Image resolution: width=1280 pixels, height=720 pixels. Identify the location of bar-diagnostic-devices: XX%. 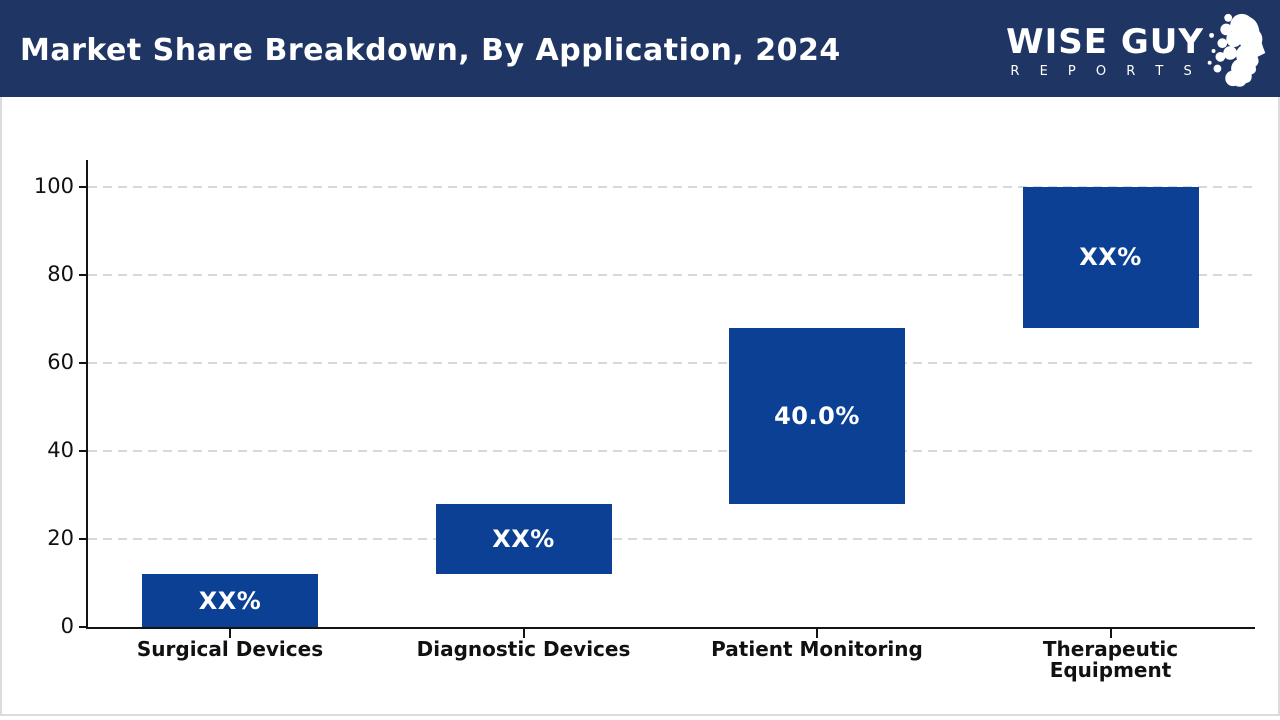
(523, 539).